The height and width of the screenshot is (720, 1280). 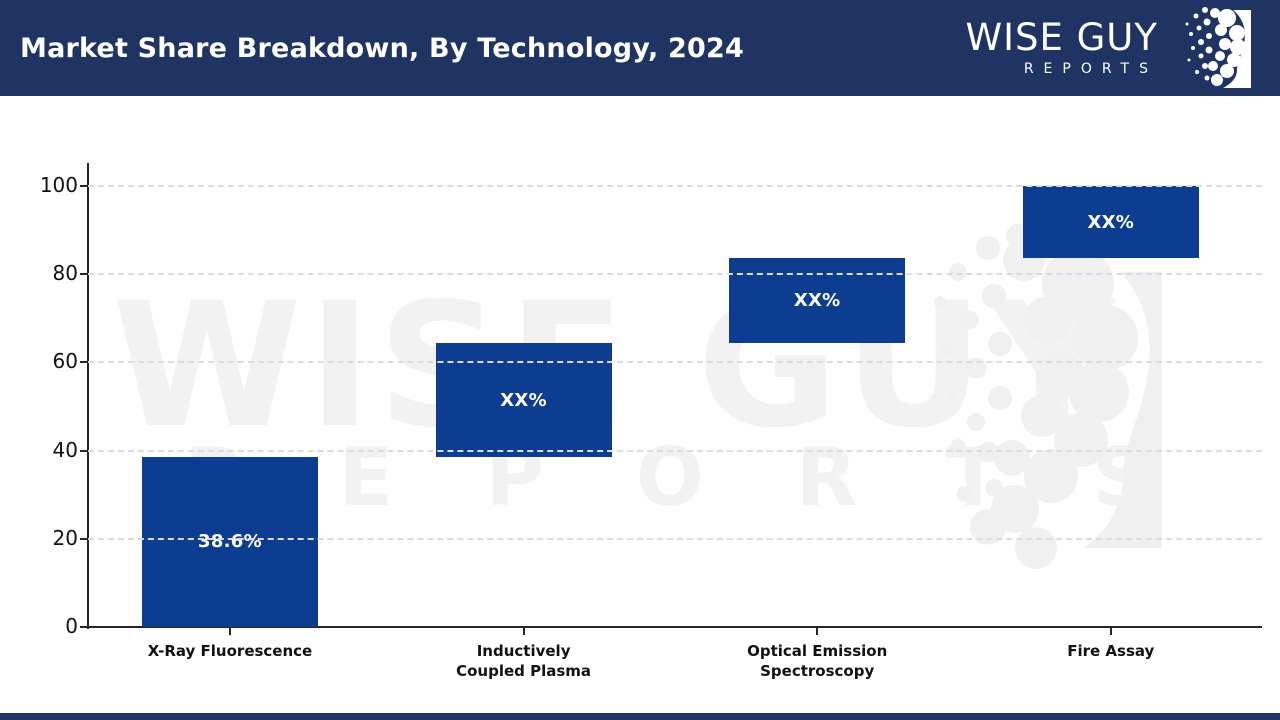 I want to click on bar-2: XX%, so click(x=817, y=301).